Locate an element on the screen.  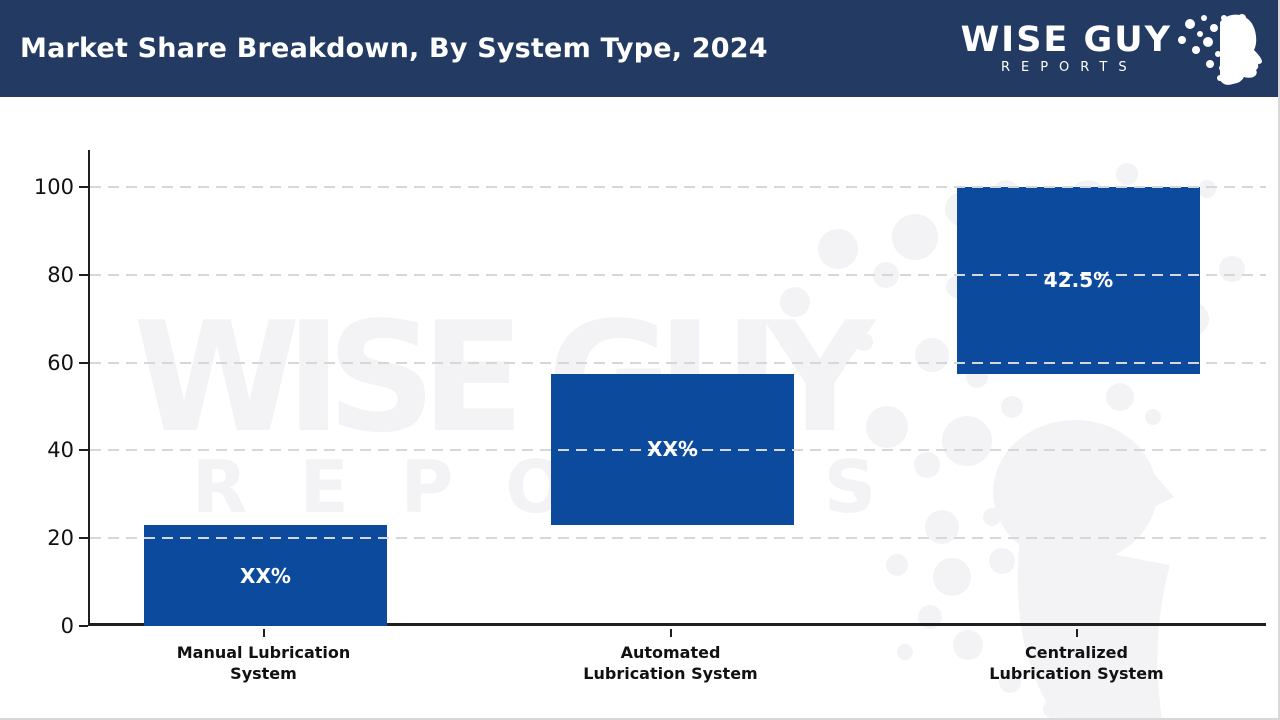
wiseguy-logo: WISE GUY REPORTS is located at coordinates (1113, 49).